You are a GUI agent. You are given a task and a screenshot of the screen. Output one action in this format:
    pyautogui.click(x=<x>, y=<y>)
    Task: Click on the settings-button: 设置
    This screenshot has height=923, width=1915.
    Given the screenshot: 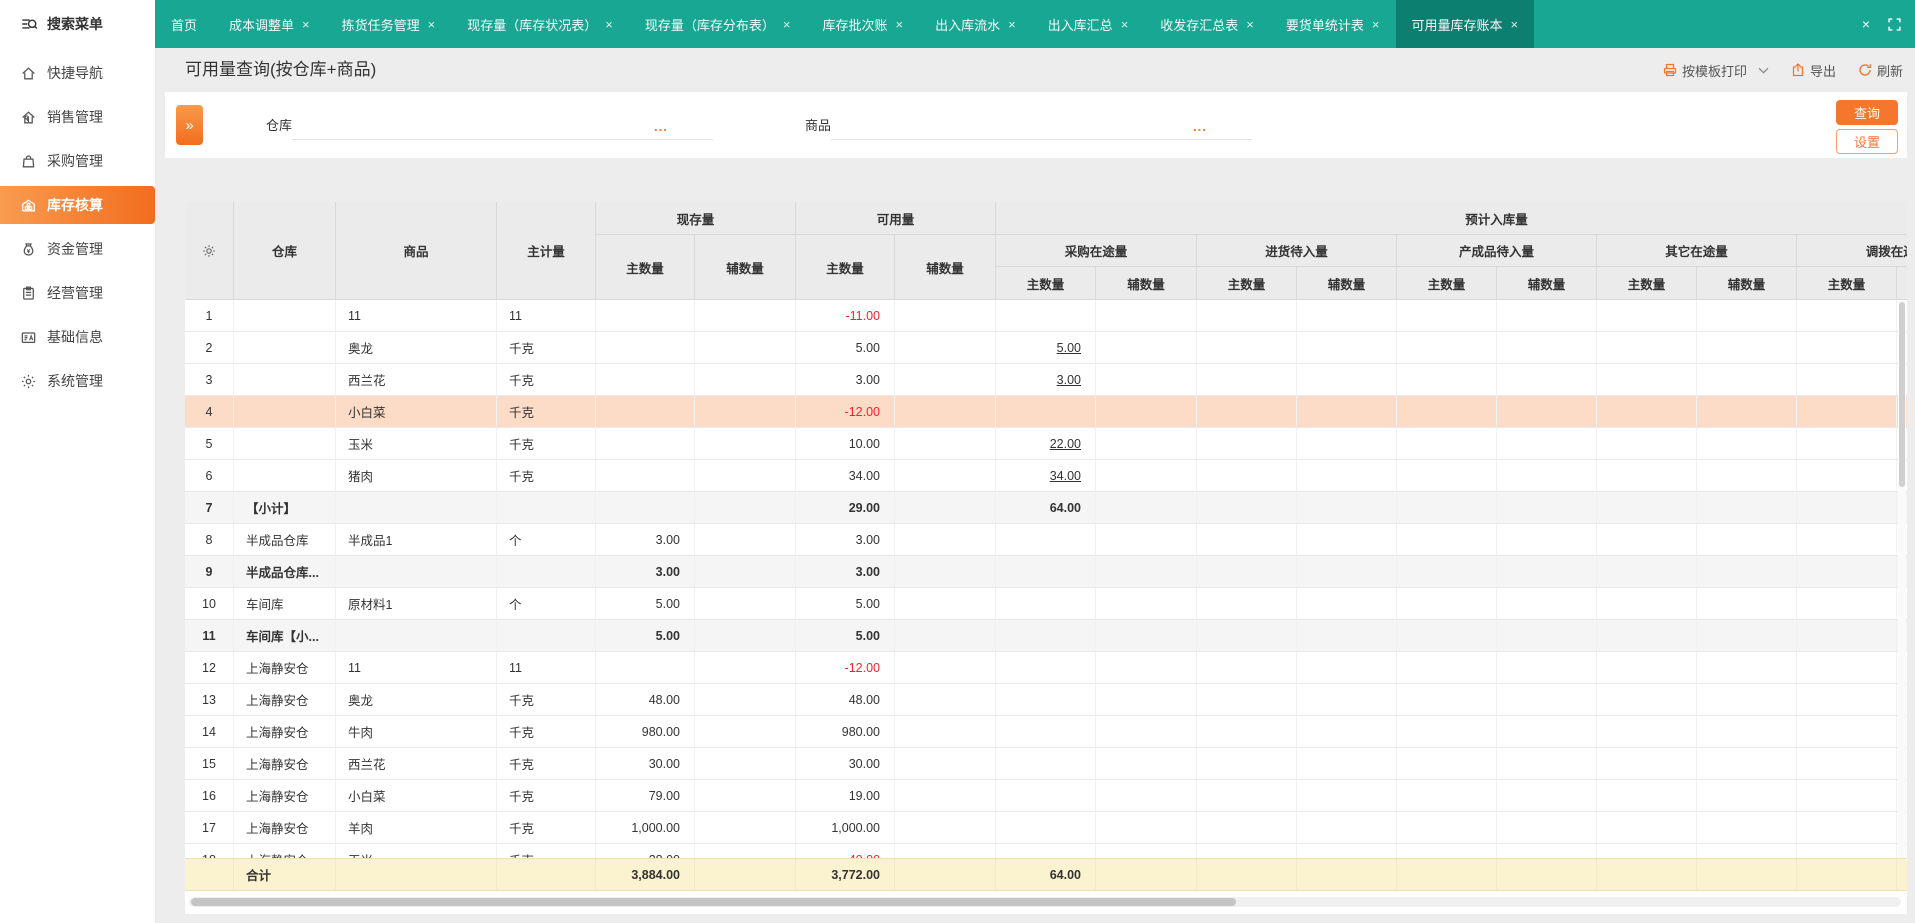 What is the action you would take?
    pyautogui.click(x=1867, y=141)
    